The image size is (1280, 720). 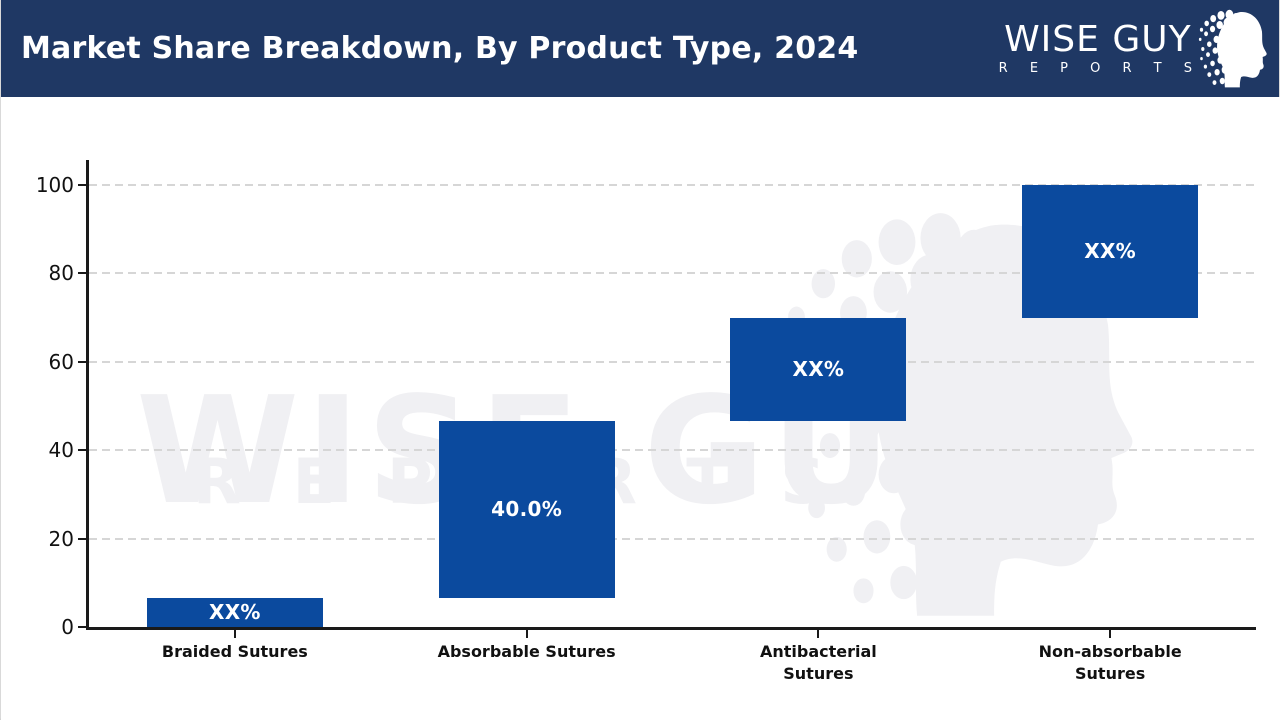 I want to click on logo-wordmark-line1: WISE GUY, so click(x=1098, y=40).